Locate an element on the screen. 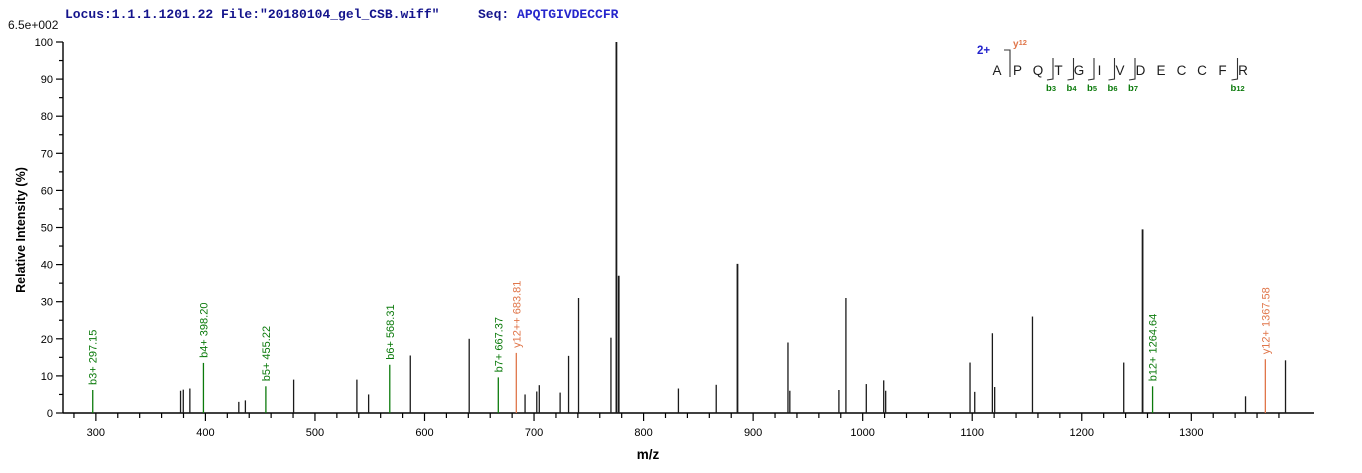 The height and width of the screenshot is (473, 1362). y-tick-label: 30 is located at coordinates (47, 303).